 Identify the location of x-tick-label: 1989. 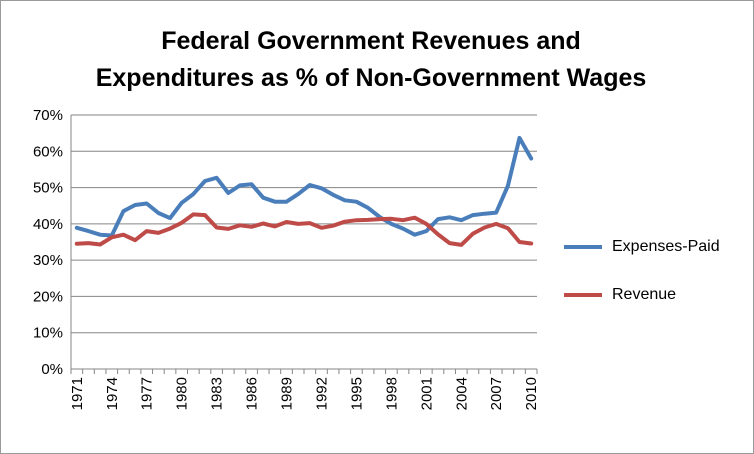
(287, 393).